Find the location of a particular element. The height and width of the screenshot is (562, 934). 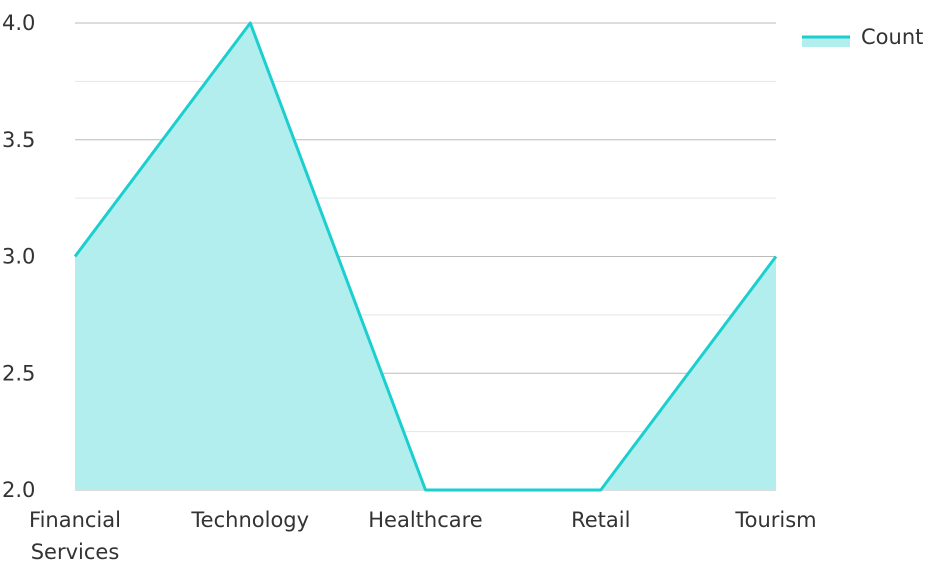

y-tick-label: 2.5 is located at coordinates (18, 373).